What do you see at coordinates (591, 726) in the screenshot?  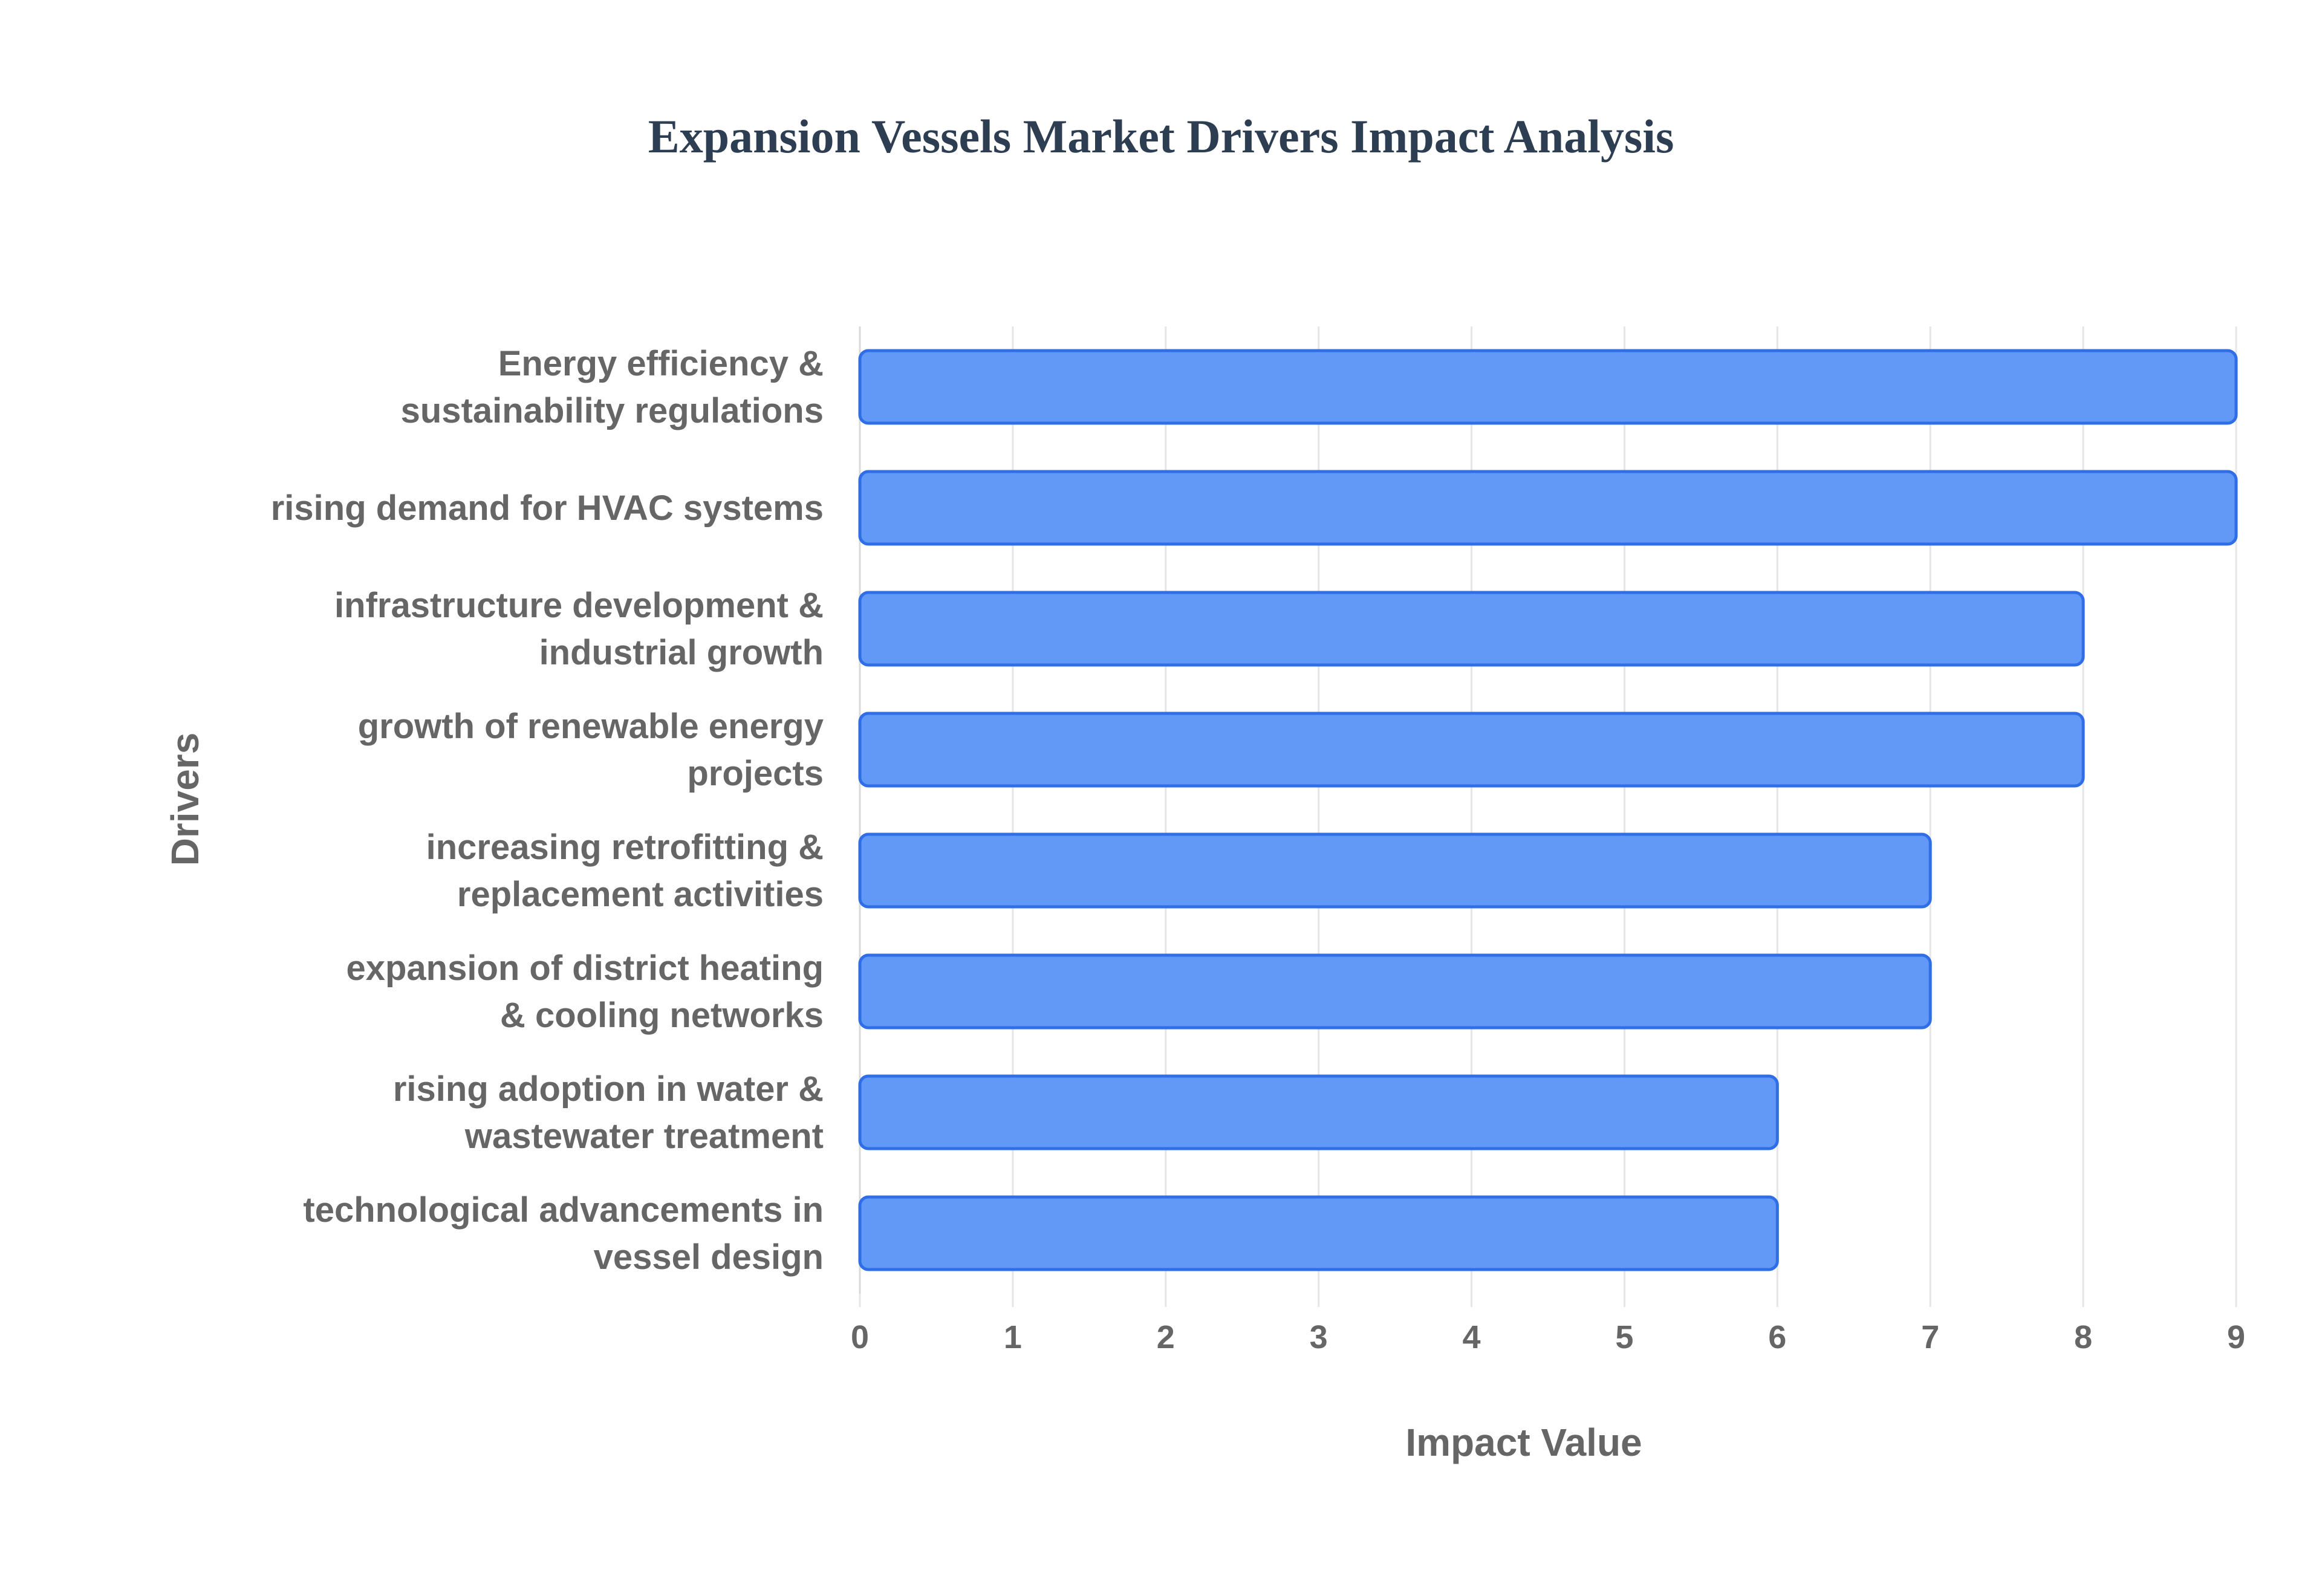 I see `category-label-line: growth of renewable energy` at bounding box center [591, 726].